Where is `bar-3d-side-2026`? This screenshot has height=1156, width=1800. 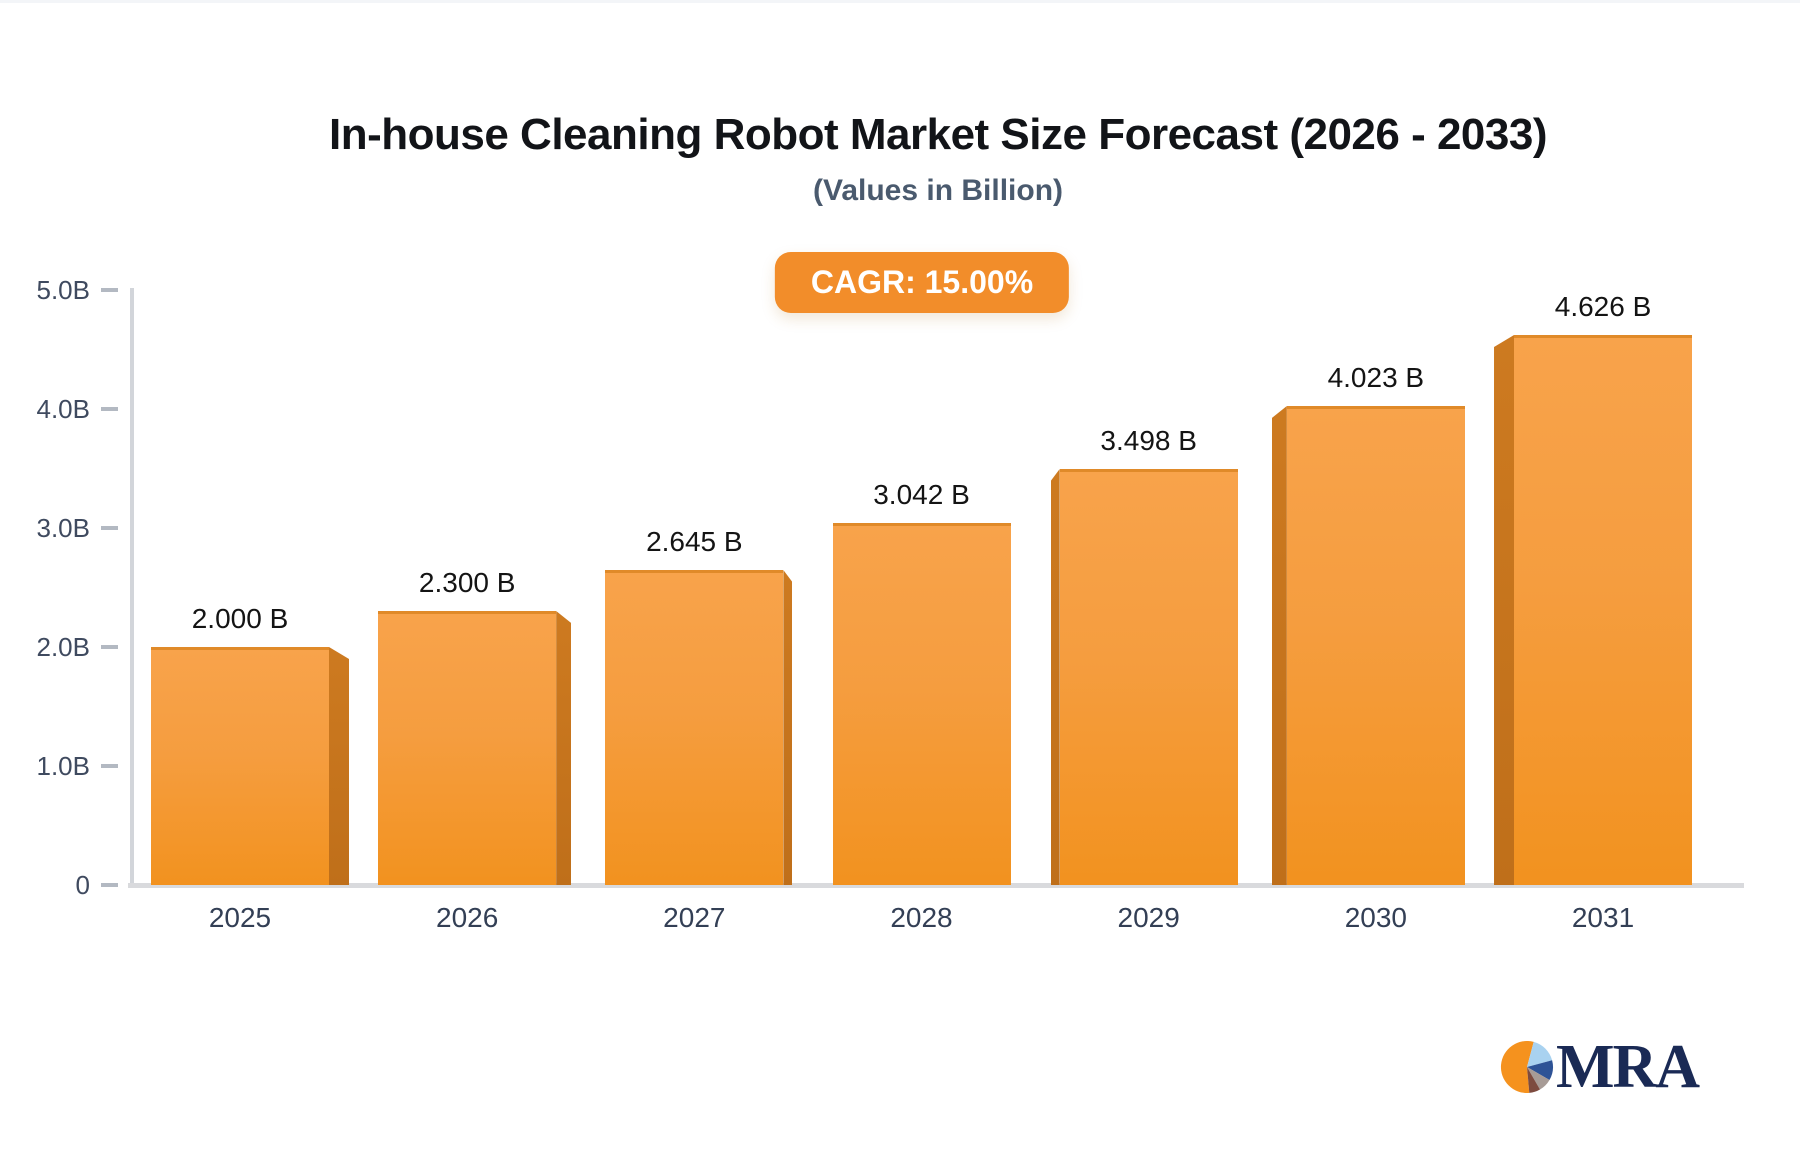
bar-3d-side-2026 is located at coordinates (564, 748).